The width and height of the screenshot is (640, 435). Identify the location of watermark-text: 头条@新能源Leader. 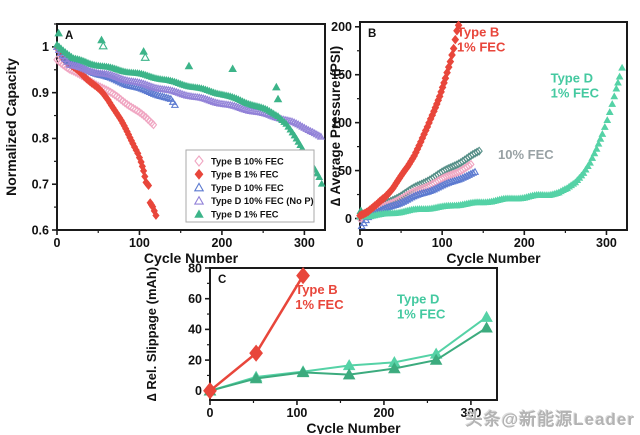
(550, 419).